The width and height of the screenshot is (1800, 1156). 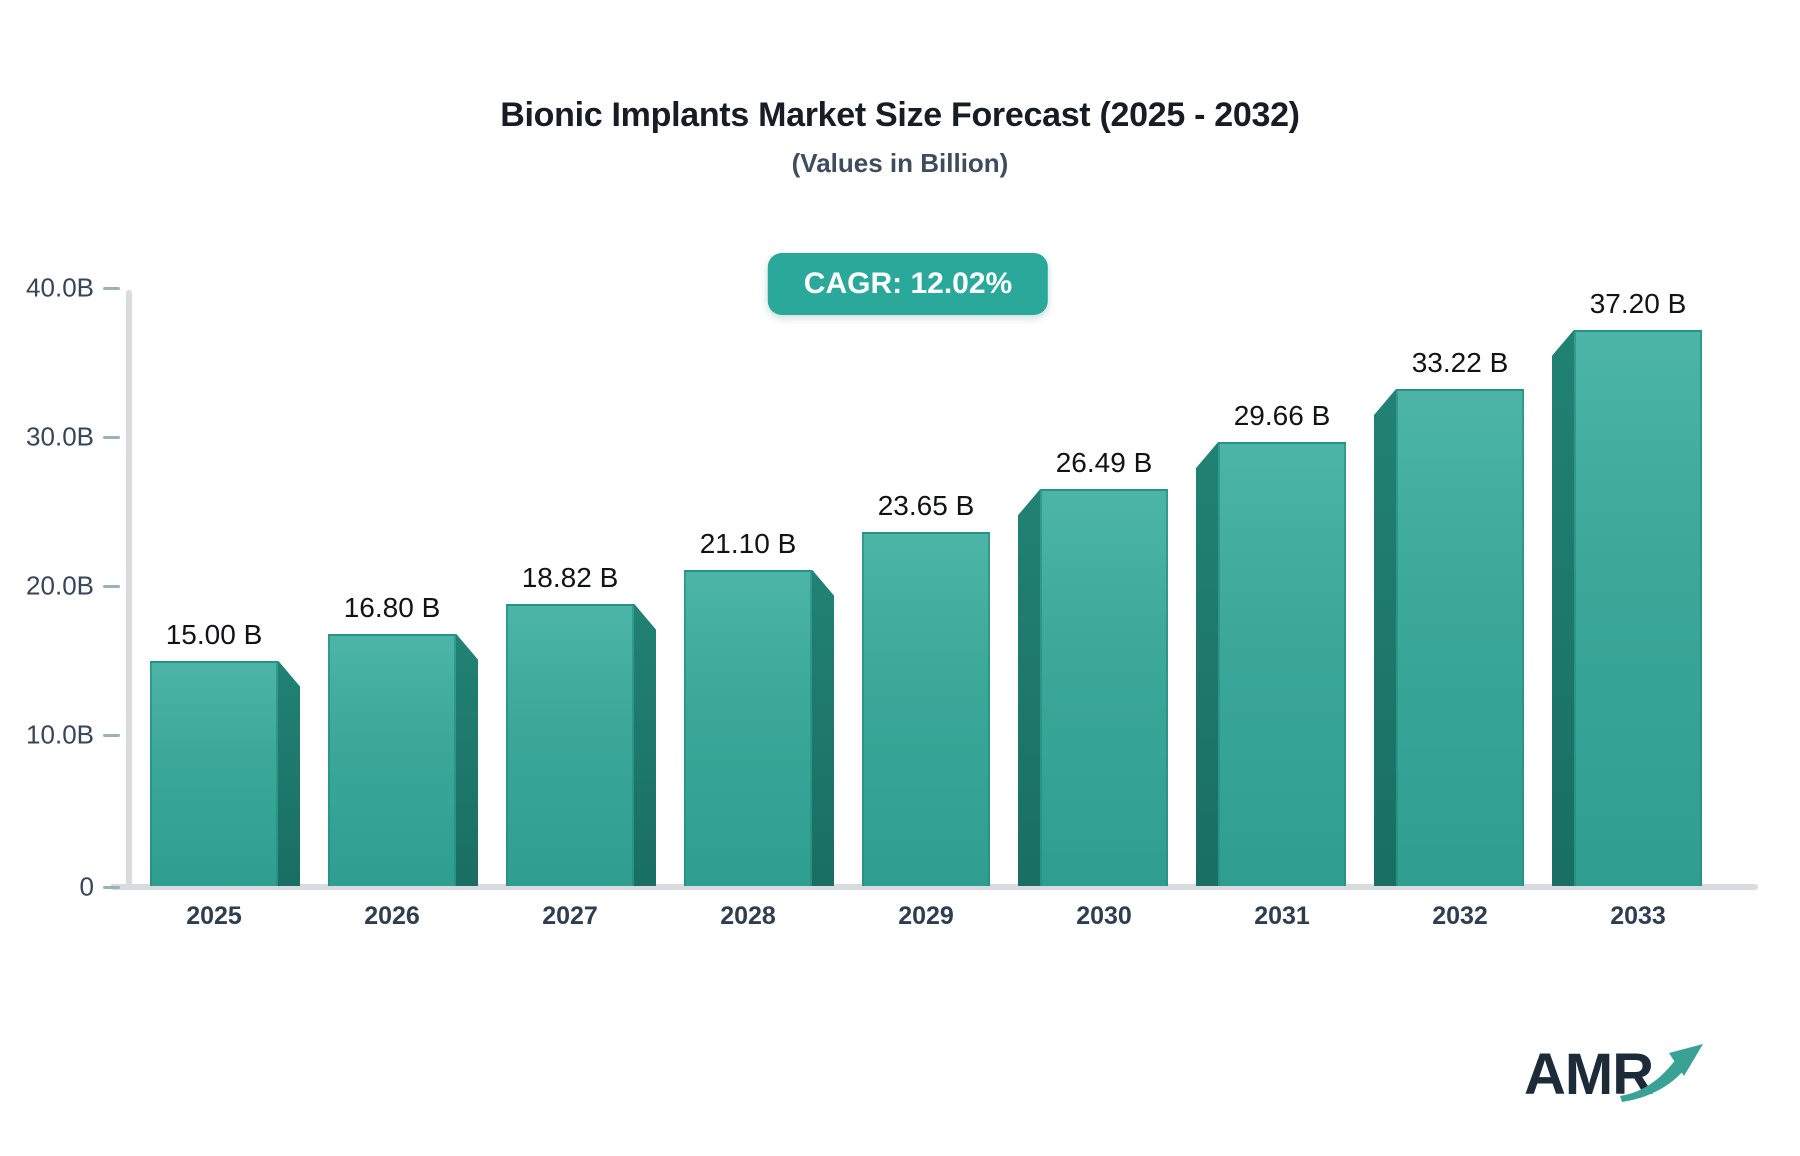 I want to click on y-tick-label: 10.0B, so click(x=60, y=734).